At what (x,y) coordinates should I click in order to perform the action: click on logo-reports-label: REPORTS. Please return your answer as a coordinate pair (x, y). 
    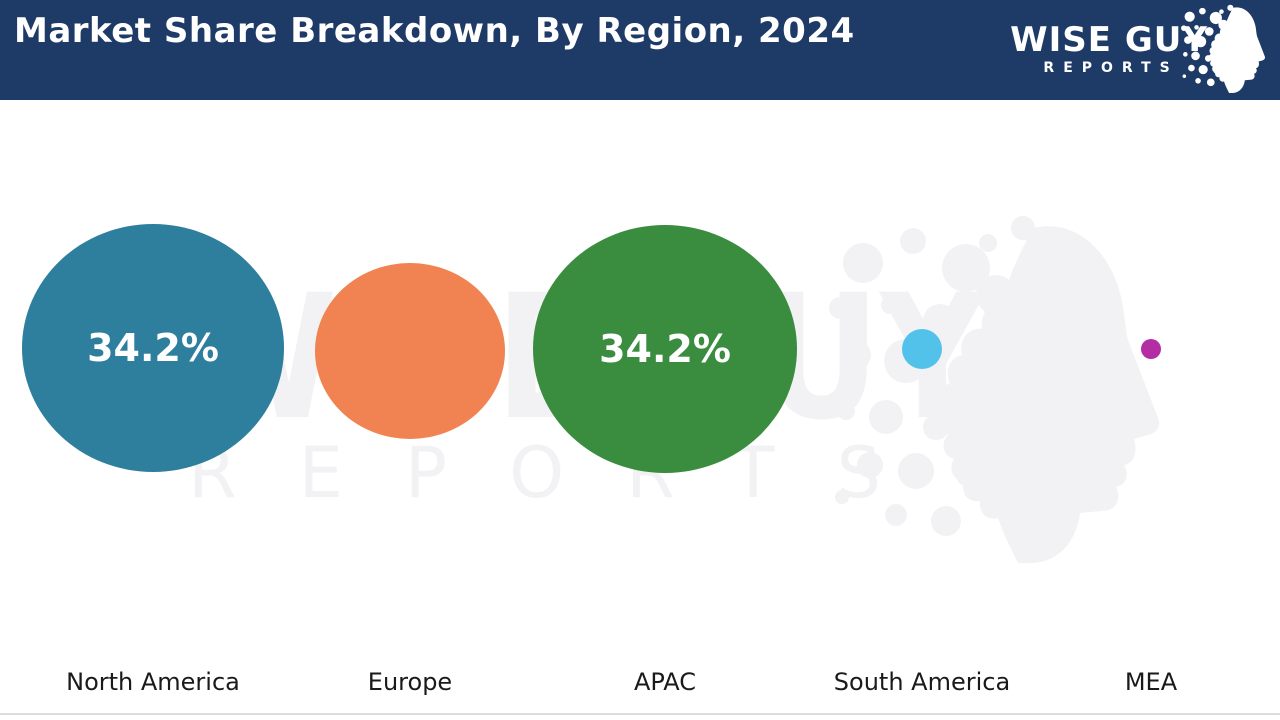
    Looking at the image, I should click on (1111, 67).